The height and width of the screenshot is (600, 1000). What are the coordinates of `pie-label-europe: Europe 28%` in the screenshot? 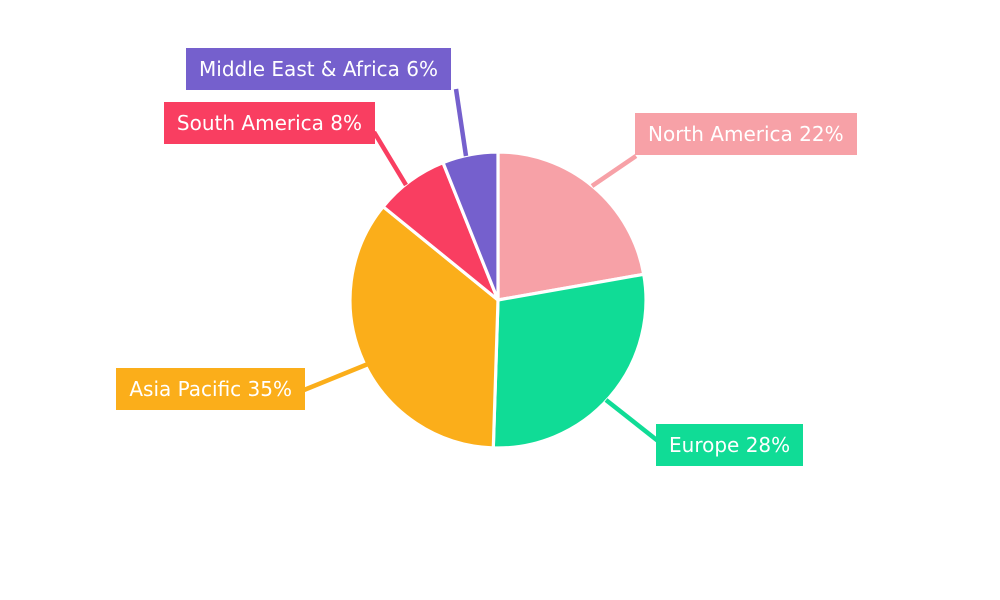 It's located at (730, 445).